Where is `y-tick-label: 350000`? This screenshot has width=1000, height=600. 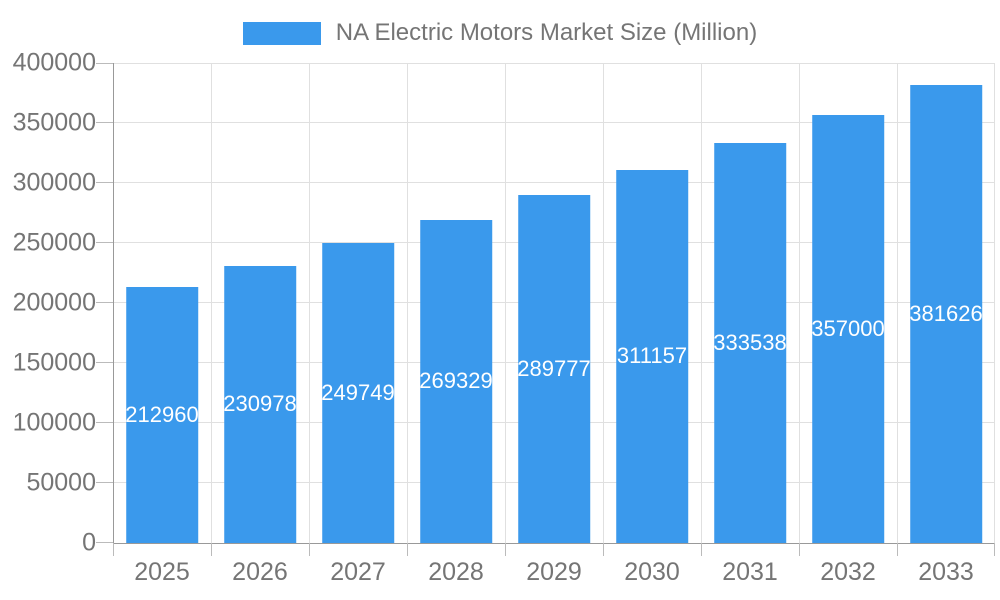 y-tick-label: 350000 is located at coordinates (54, 122).